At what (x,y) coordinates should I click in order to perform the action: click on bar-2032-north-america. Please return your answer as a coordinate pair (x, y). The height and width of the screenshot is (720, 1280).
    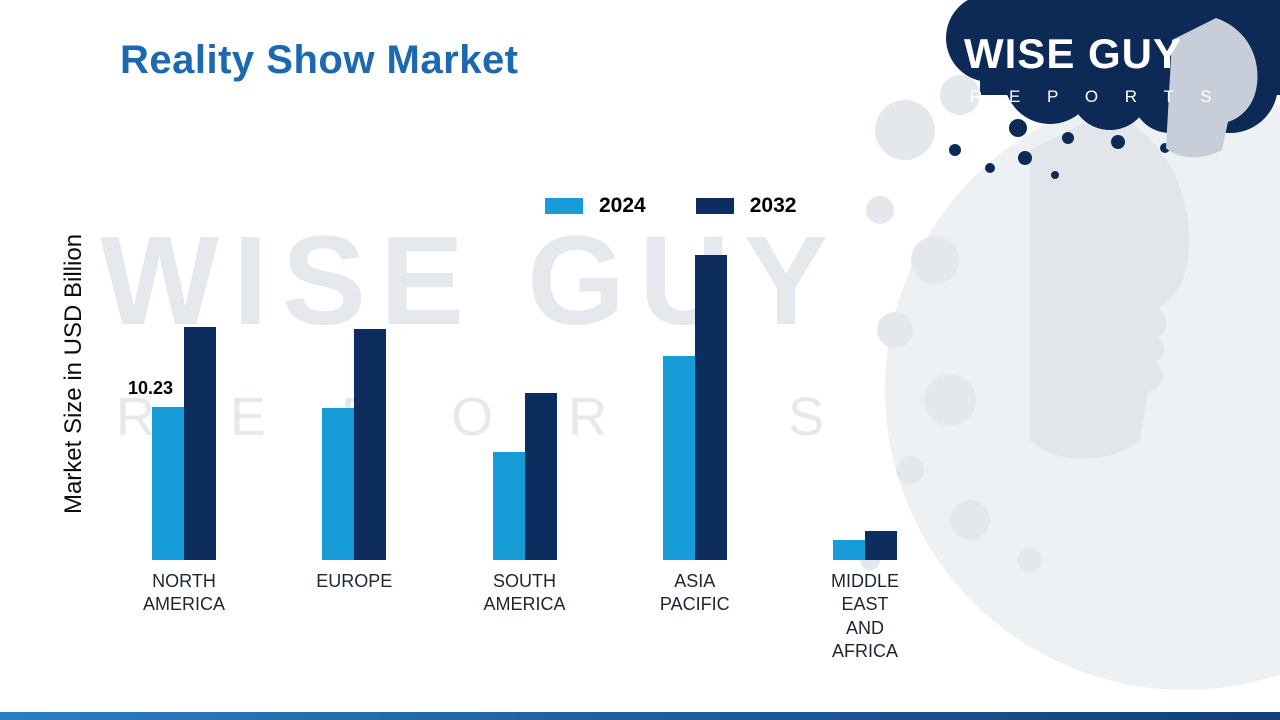
    Looking at the image, I should click on (200, 443).